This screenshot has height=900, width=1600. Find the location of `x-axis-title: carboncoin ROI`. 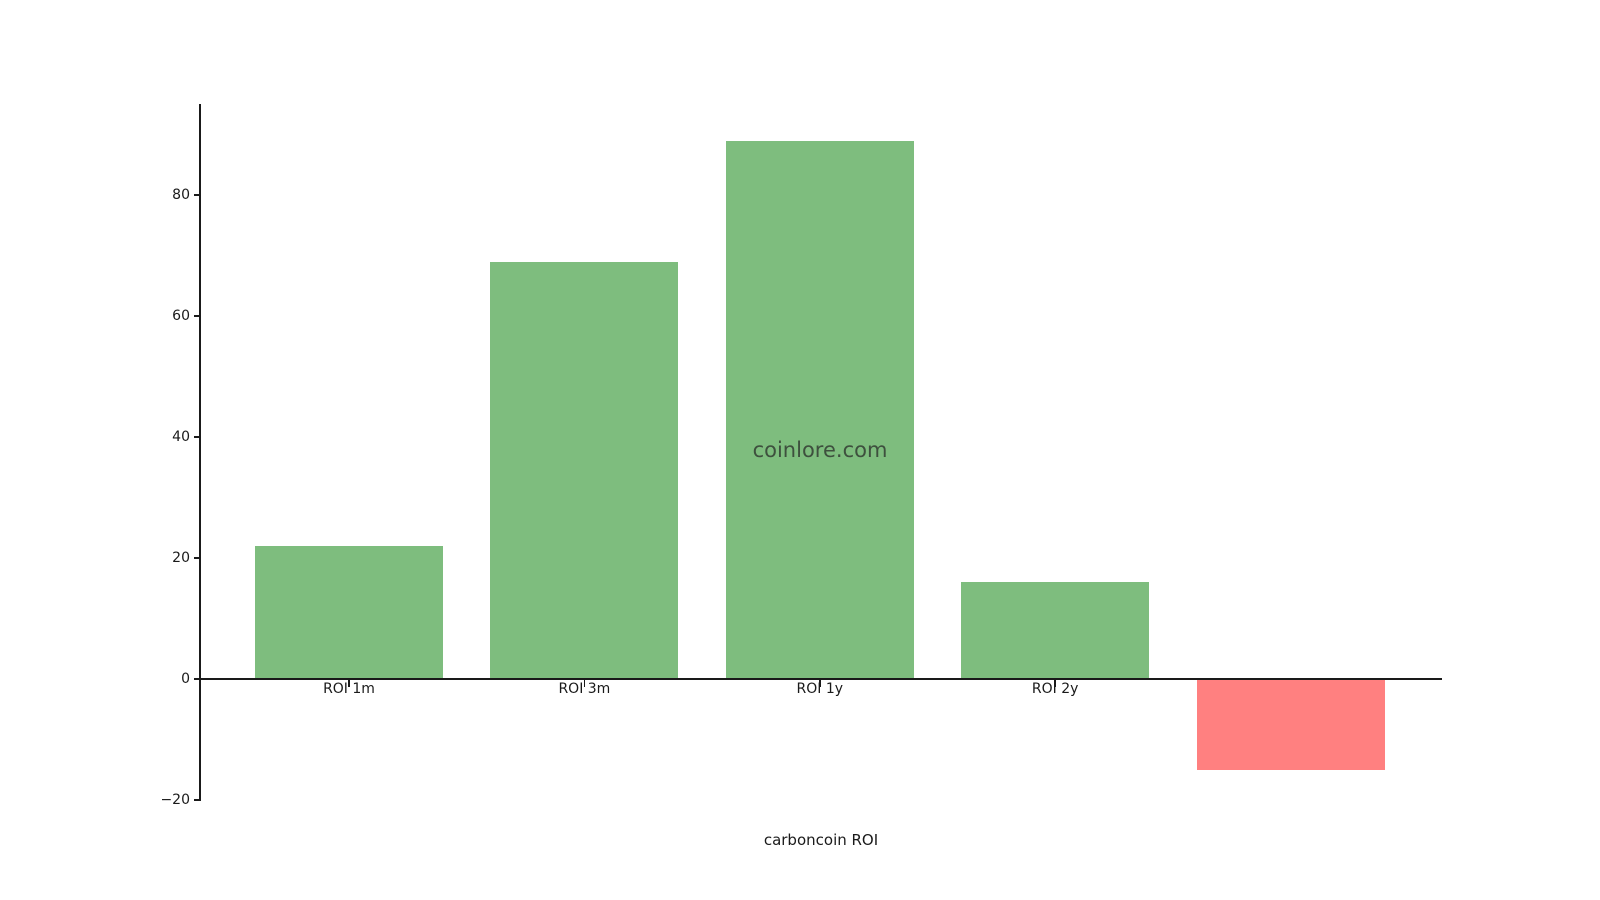

x-axis-title: carboncoin ROI is located at coordinates (821, 840).